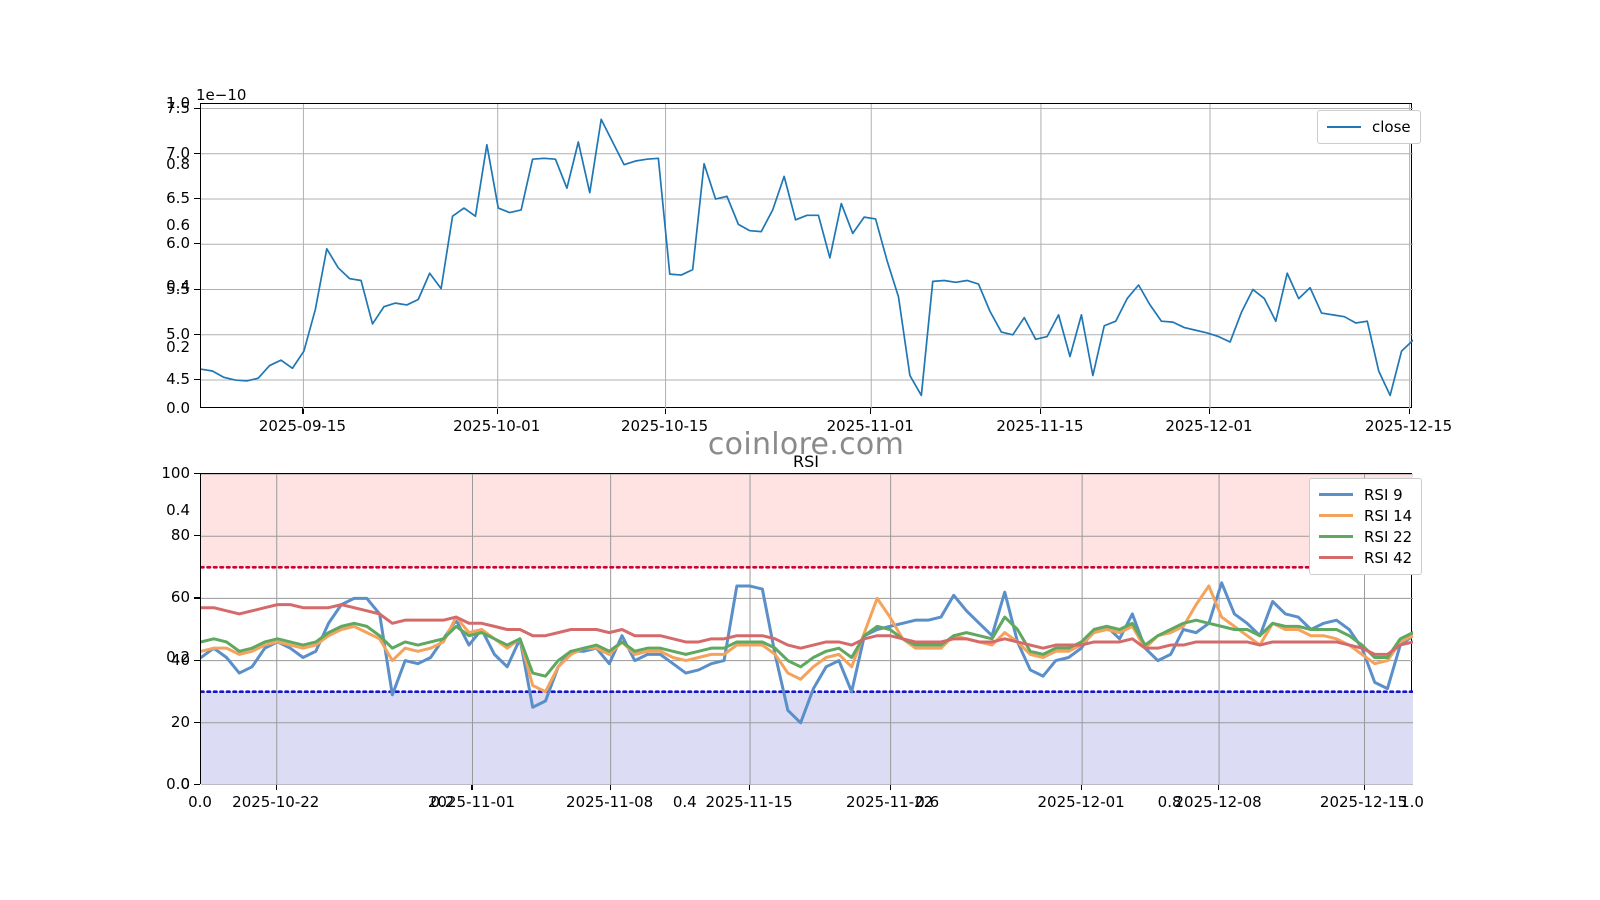 The width and height of the screenshot is (1600, 900). I want to click on price-x-tick: 2025-12-01, so click(1209, 426).